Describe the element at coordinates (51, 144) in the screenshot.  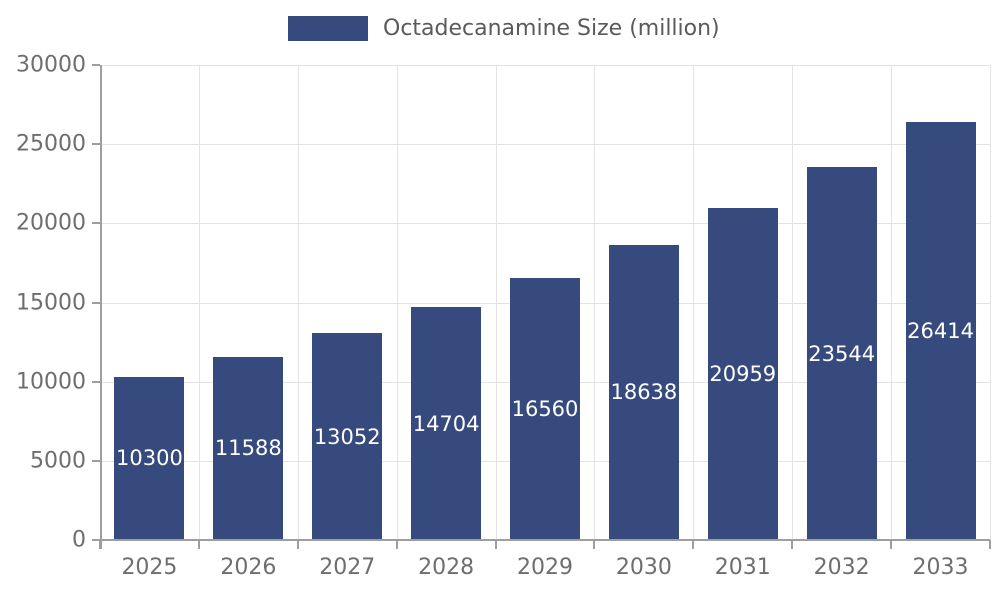
I see `y-axis-tick-label: 25000` at that location.